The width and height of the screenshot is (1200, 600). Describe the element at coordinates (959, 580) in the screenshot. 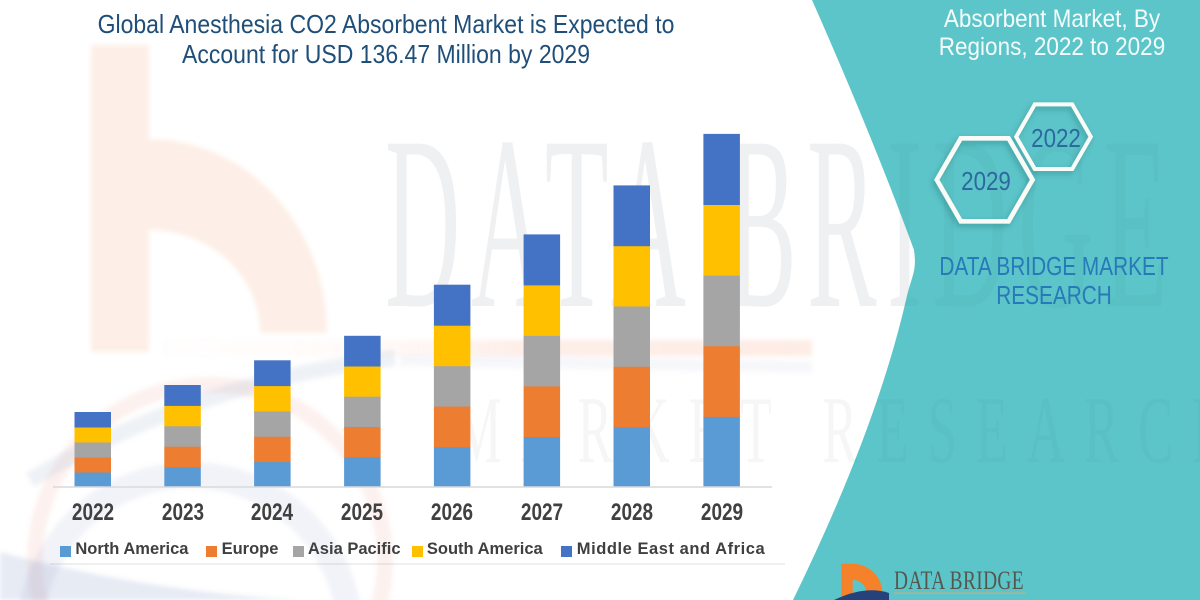

I see `svg-text: DATA BRIDGE` at that location.